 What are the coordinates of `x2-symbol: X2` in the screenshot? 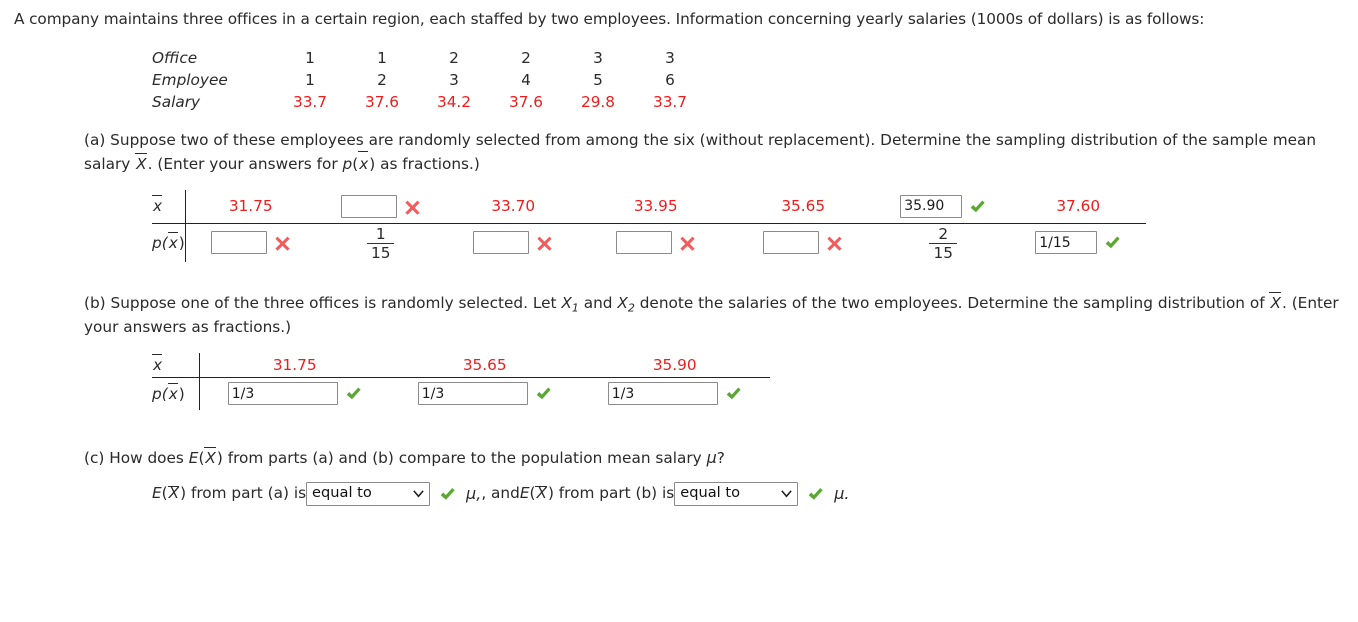 It's located at (626, 304).